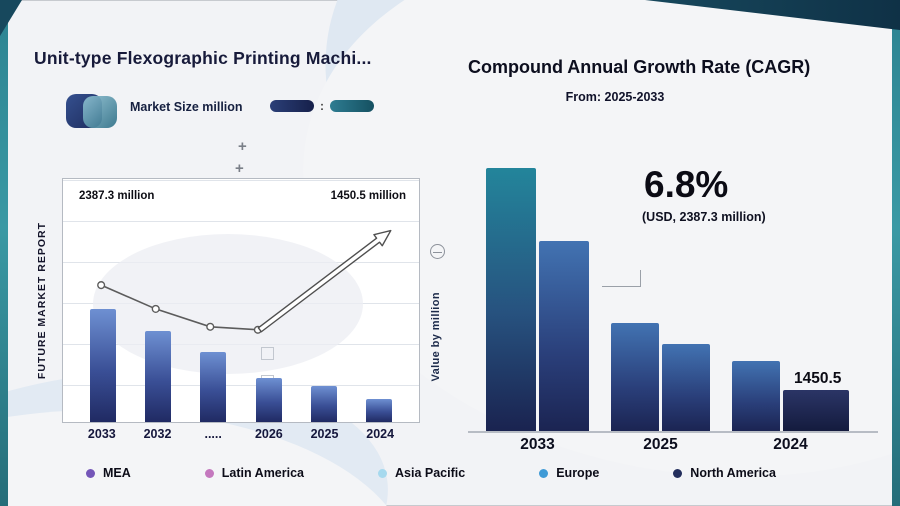 The image size is (900, 506). Describe the element at coordinates (324, 434) in the screenshot. I see `left-axis-label: 2025` at that location.